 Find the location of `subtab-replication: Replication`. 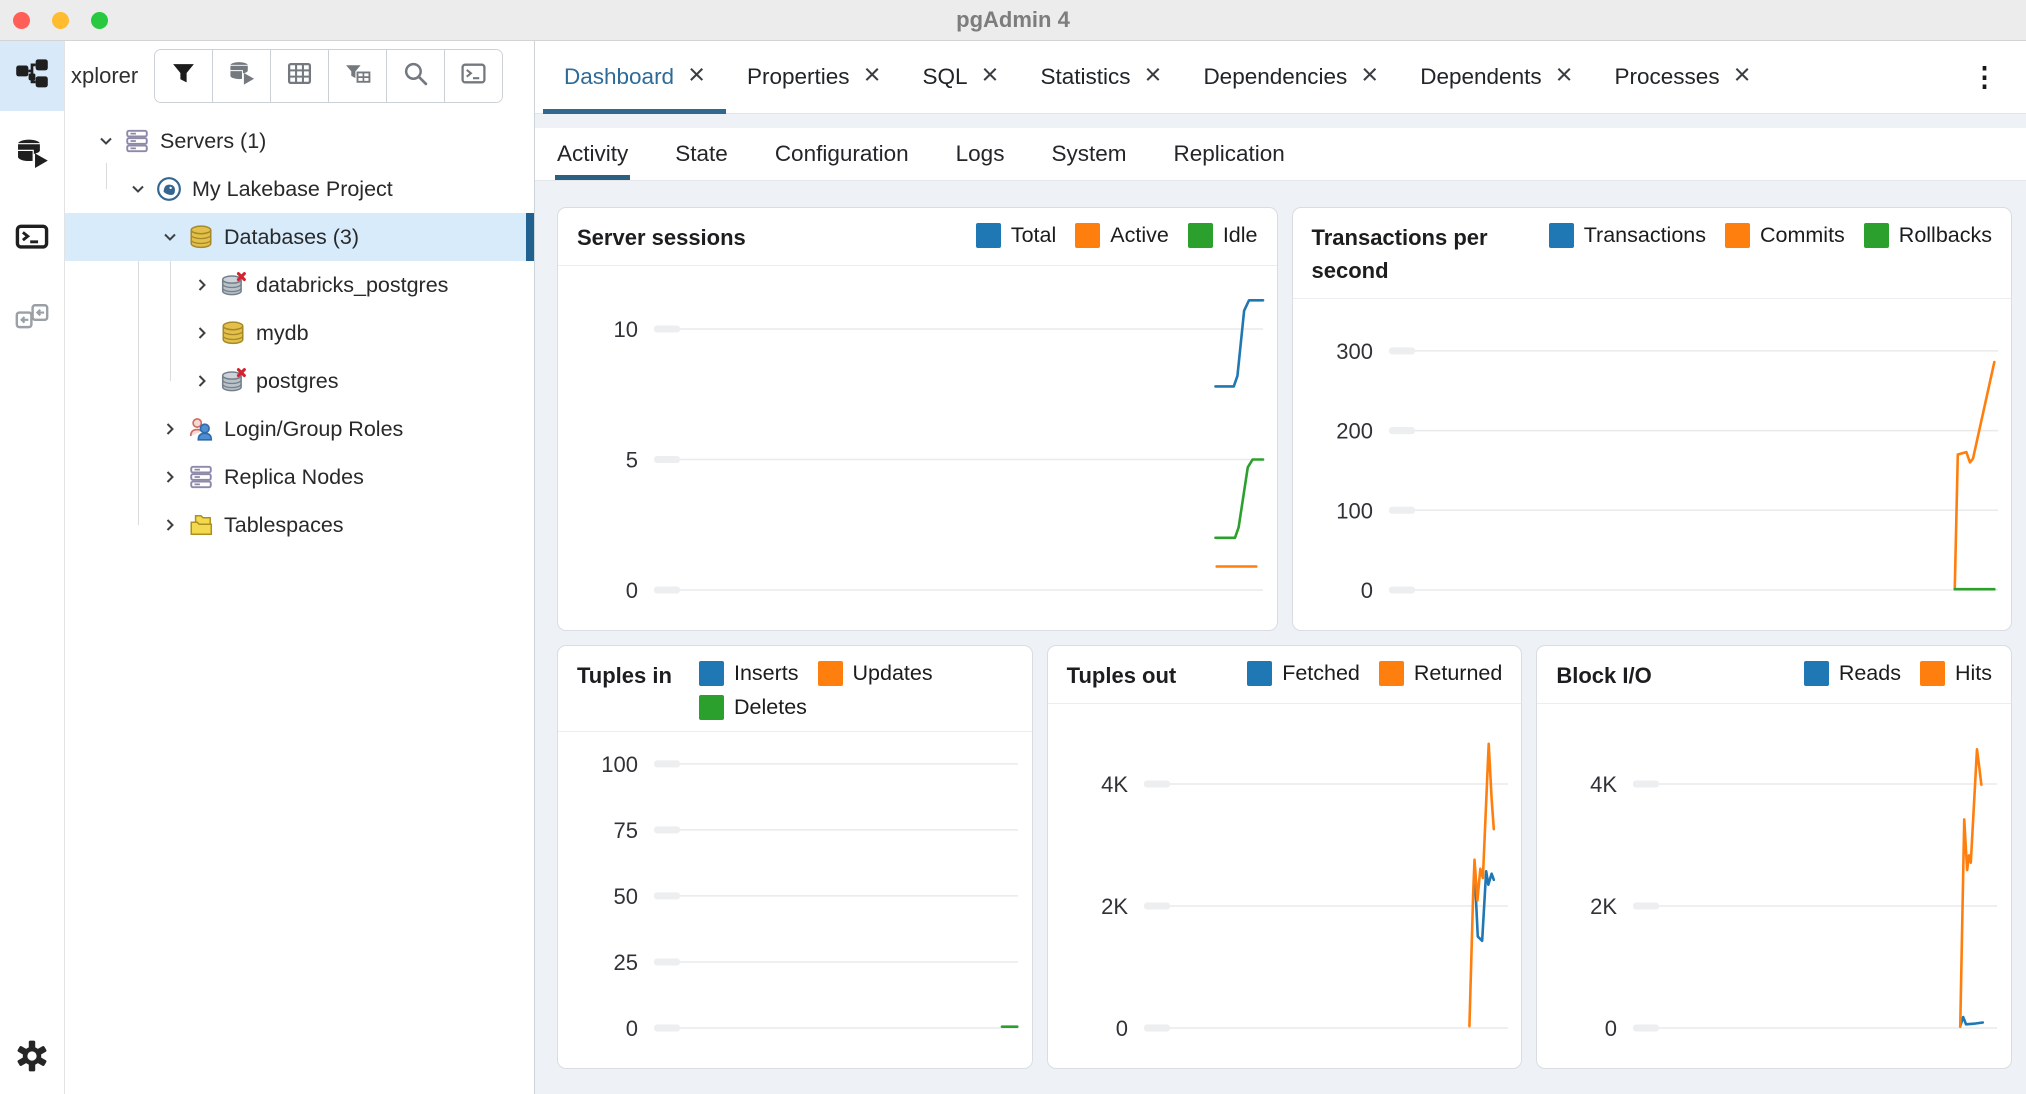

subtab-replication: Replication is located at coordinates (1229, 153).